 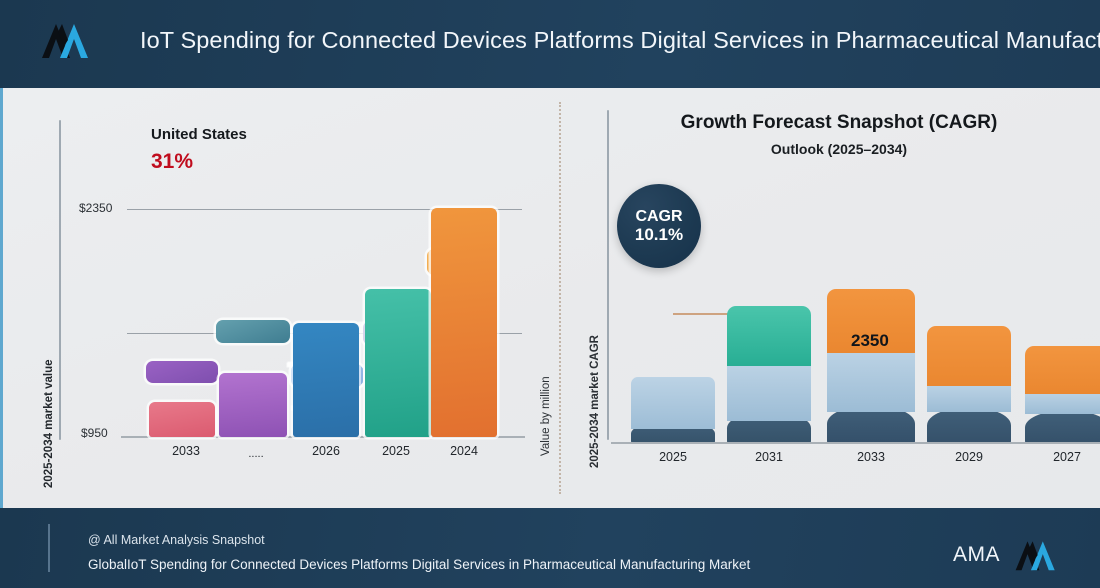 I want to click on right-xlabel-3: 2029, so click(x=969, y=457).